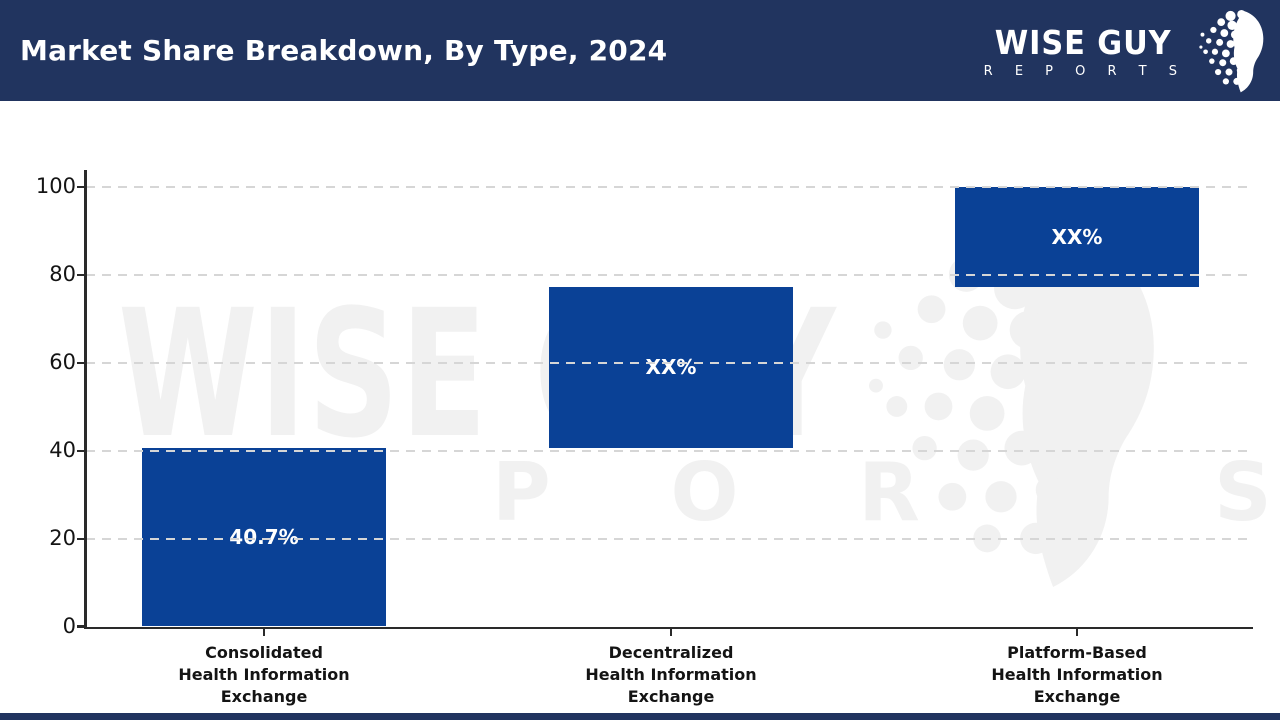 Image resolution: width=1280 pixels, height=720 pixels. Describe the element at coordinates (62, 537) in the screenshot. I see `y-tick-label: 20` at that location.